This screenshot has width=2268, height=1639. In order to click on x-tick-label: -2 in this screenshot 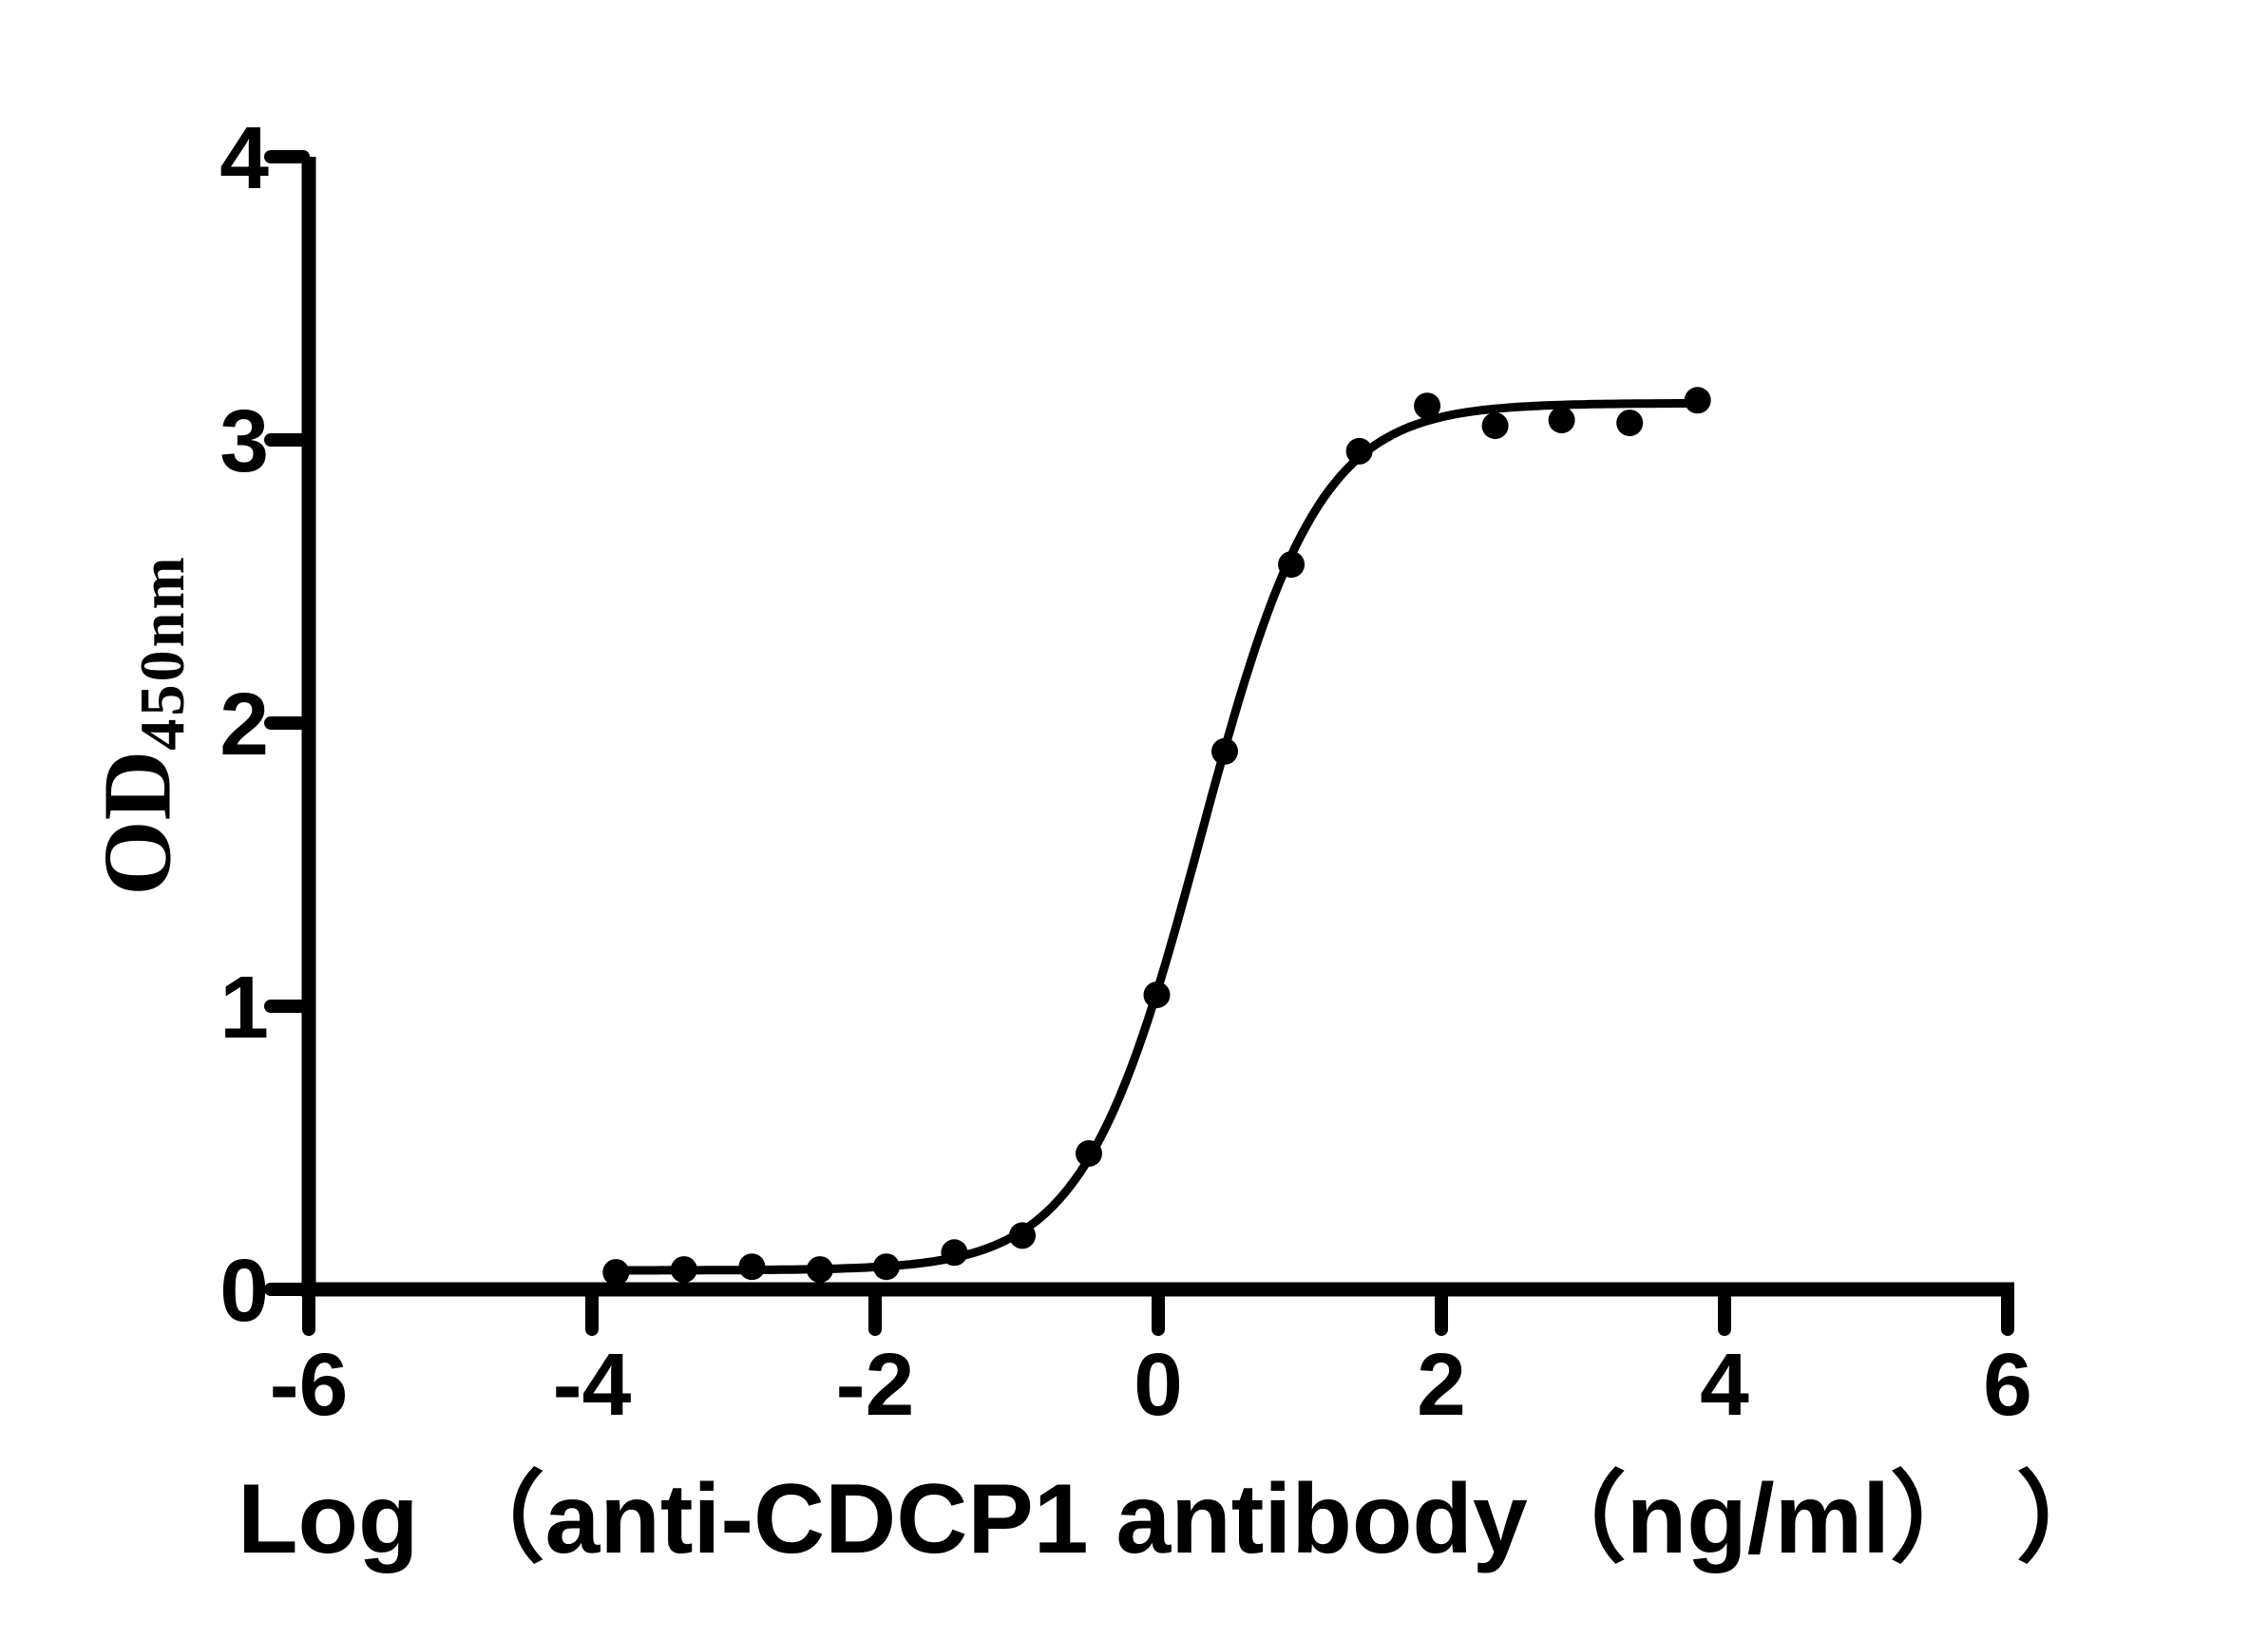, I will do `click(876, 1384)`.